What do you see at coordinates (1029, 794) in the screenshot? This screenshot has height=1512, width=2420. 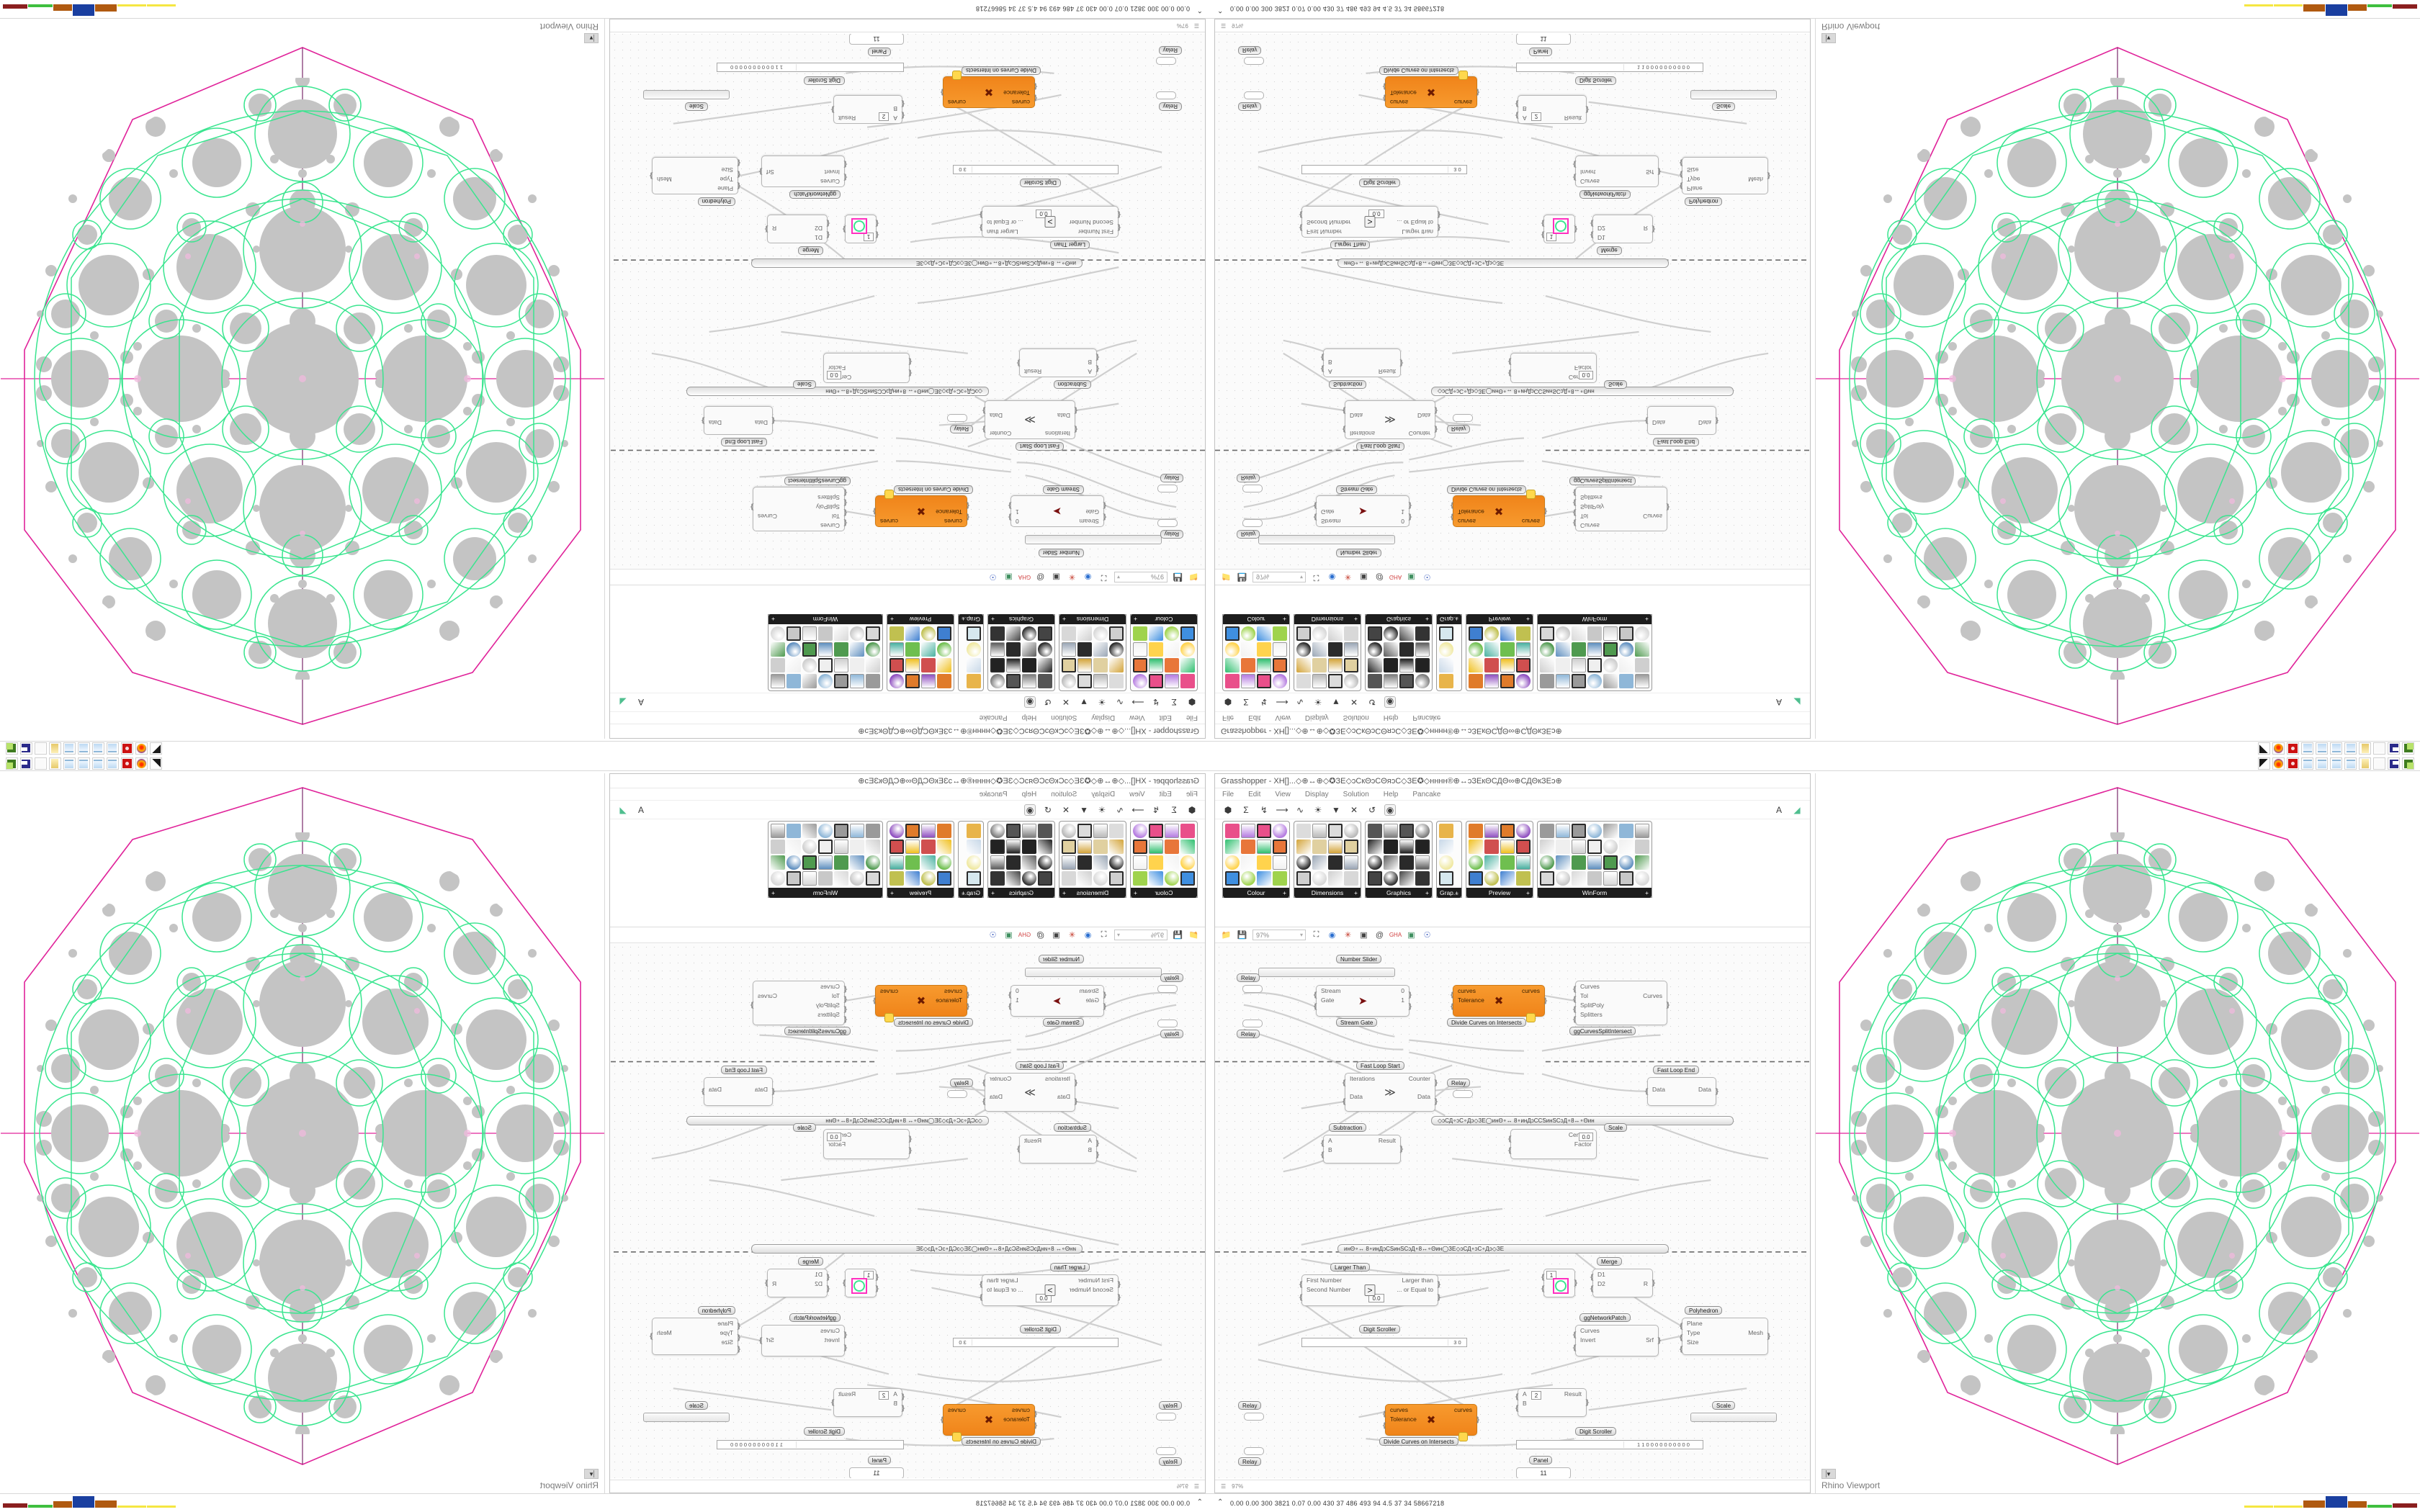 I see `menu-item-help: Help` at bounding box center [1029, 794].